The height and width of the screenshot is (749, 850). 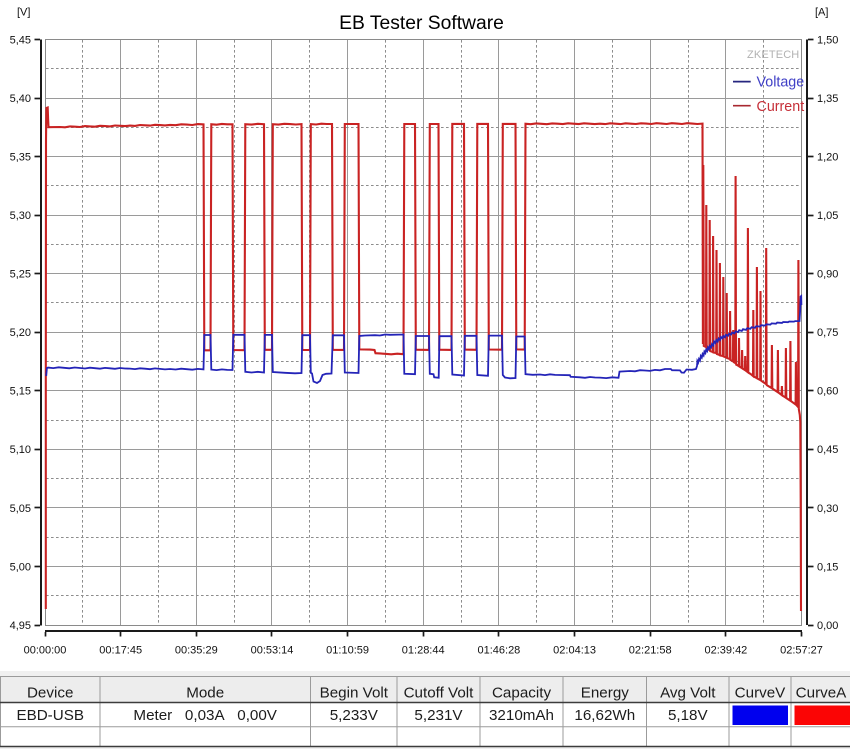 I want to click on svg-text: 01:46:28, so click(x=498, y=651).